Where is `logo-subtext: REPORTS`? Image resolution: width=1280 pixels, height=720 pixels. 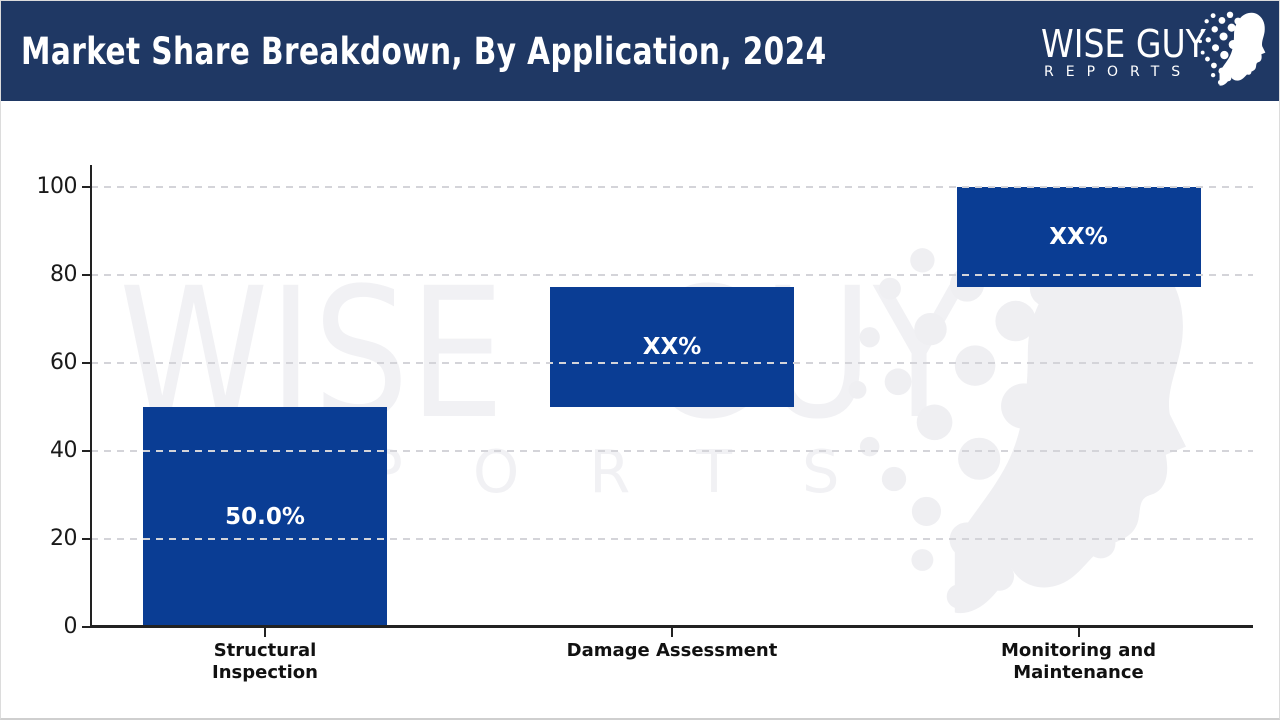
logo-subtext: REPORTS is located at coordinates (1118, 72).